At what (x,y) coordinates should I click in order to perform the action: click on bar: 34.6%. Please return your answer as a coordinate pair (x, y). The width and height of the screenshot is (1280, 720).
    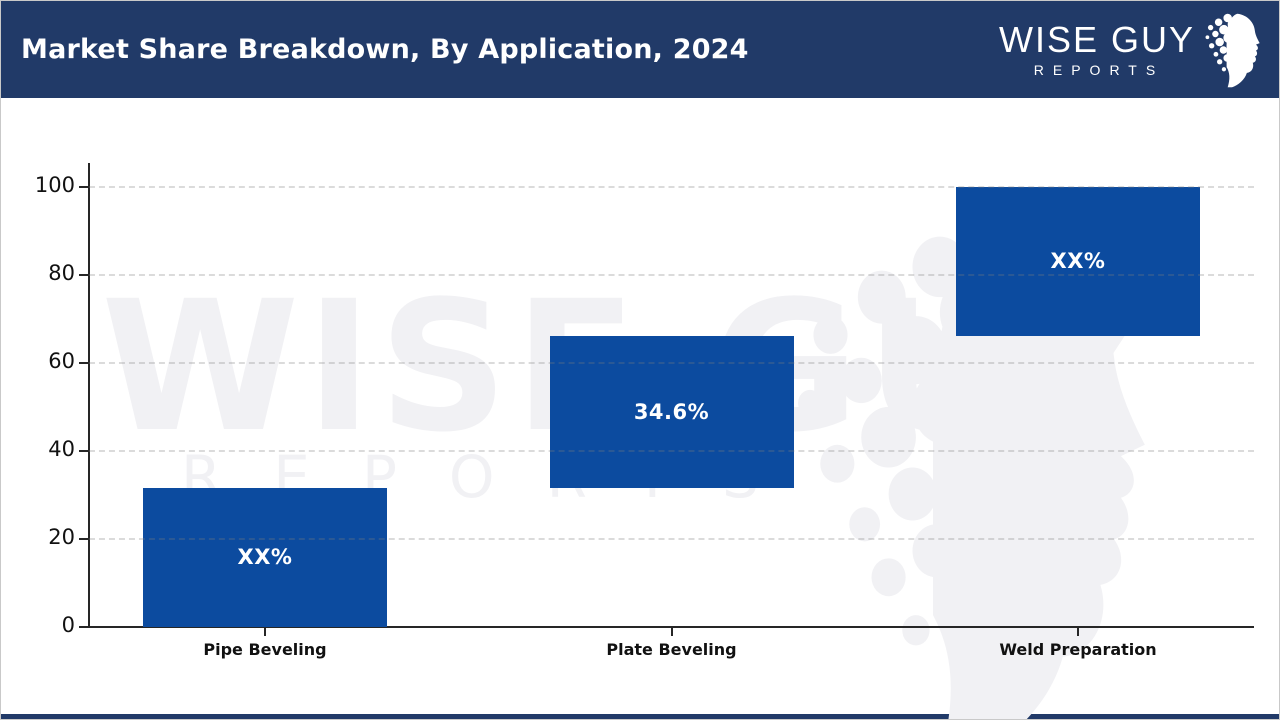
    Looking at the image, I should click on (671, 411).